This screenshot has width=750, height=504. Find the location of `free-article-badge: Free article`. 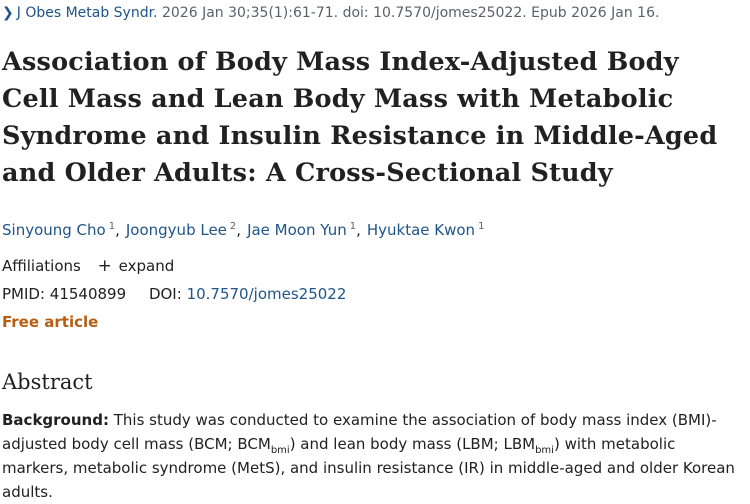

free-article-badge: Free article is located at coordinates (50, 322).